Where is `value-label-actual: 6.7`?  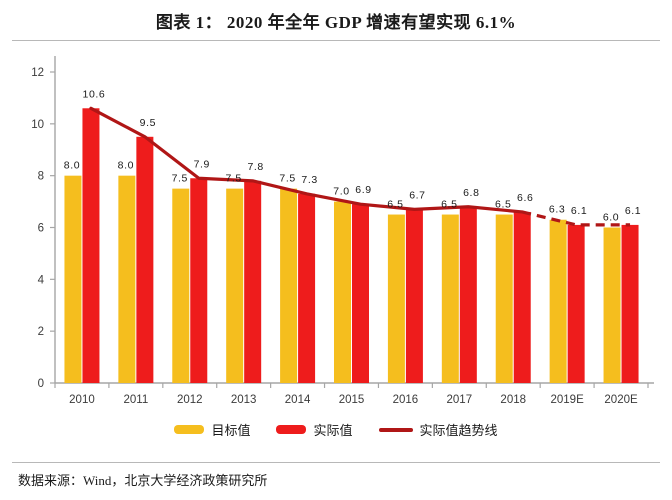 value-label-actual: 6.7 is located at coordinates (417, 195).